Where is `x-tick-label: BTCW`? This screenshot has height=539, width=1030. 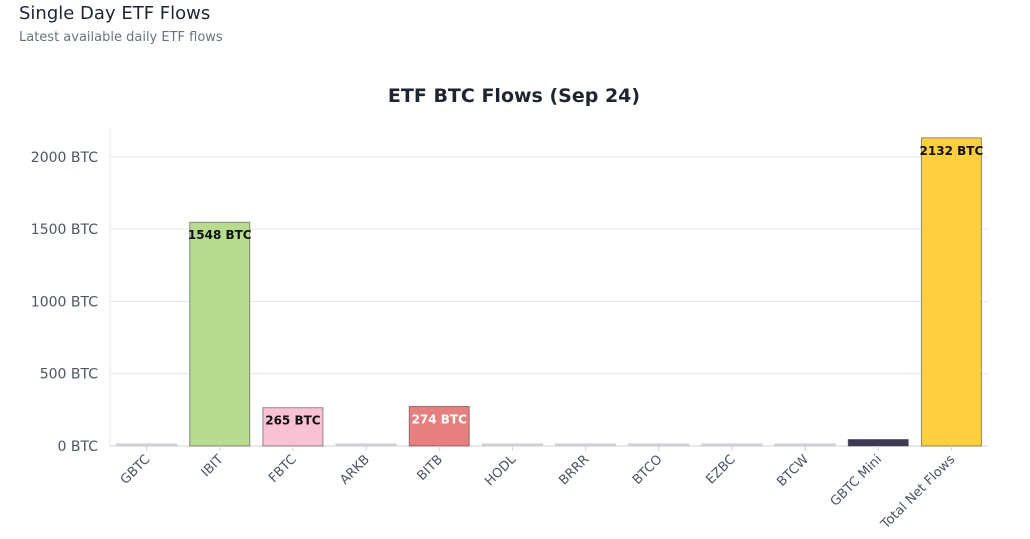
x-tick-label: BTCW is located at coordinates (793, 471).